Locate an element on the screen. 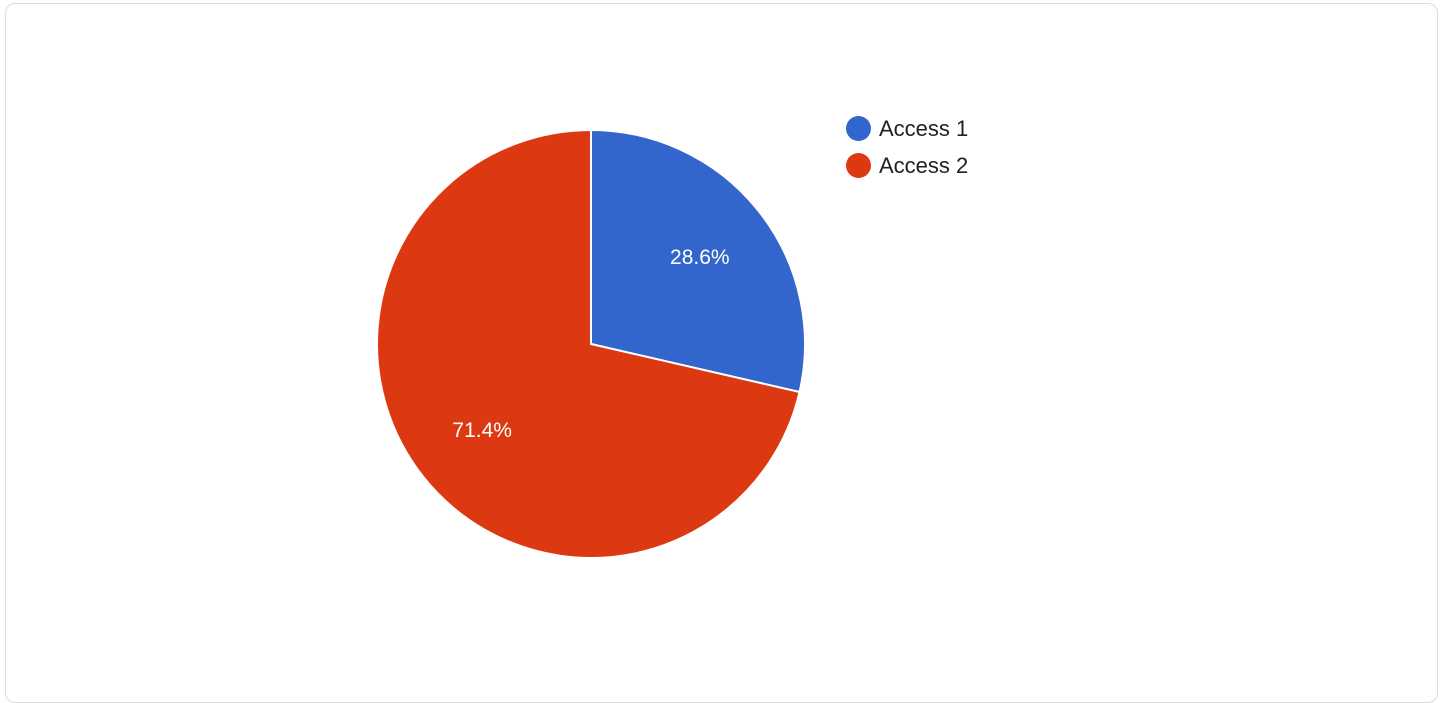 The width and height of the screenshot is (1445, 703). pie-data-labels: 28.6% 71.4% is located at coordinates (590, 344).